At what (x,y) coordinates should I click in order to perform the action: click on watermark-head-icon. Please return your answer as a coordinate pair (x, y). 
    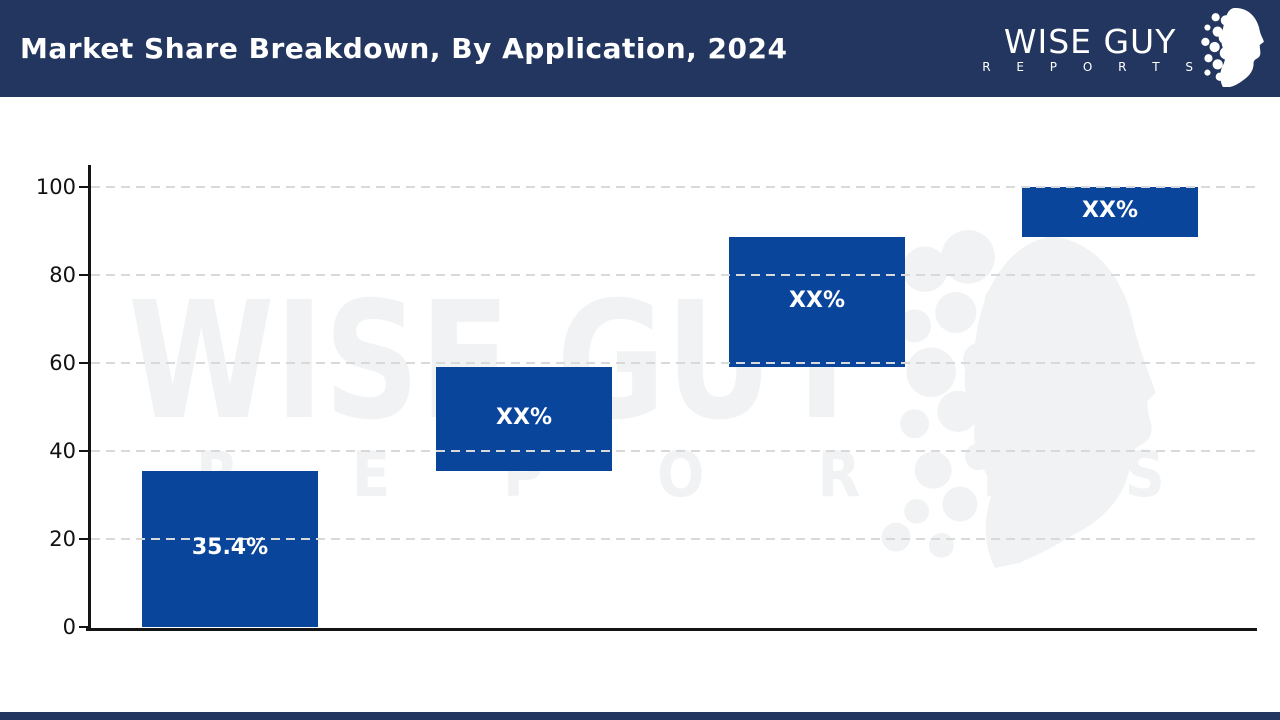
    Looking at the image, I should click on (1030, 400).